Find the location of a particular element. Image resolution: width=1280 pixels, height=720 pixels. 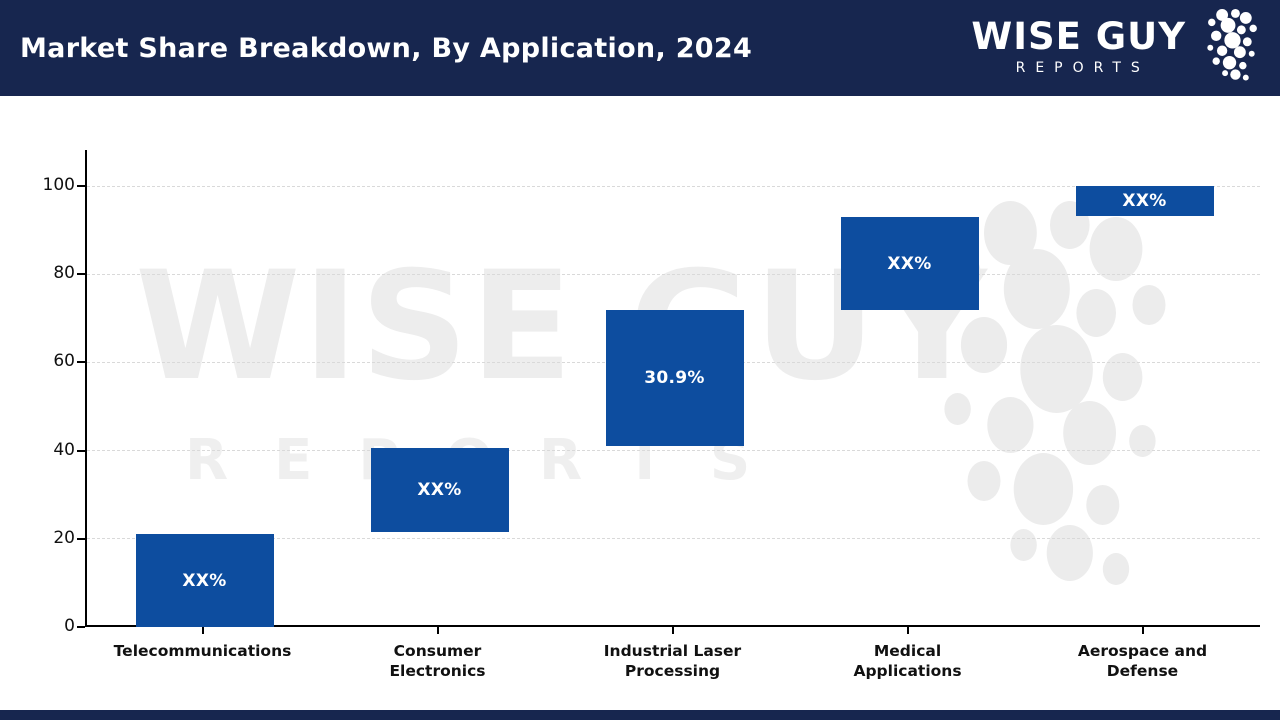

brand-head-icon is located at coordinates (1232, 44).